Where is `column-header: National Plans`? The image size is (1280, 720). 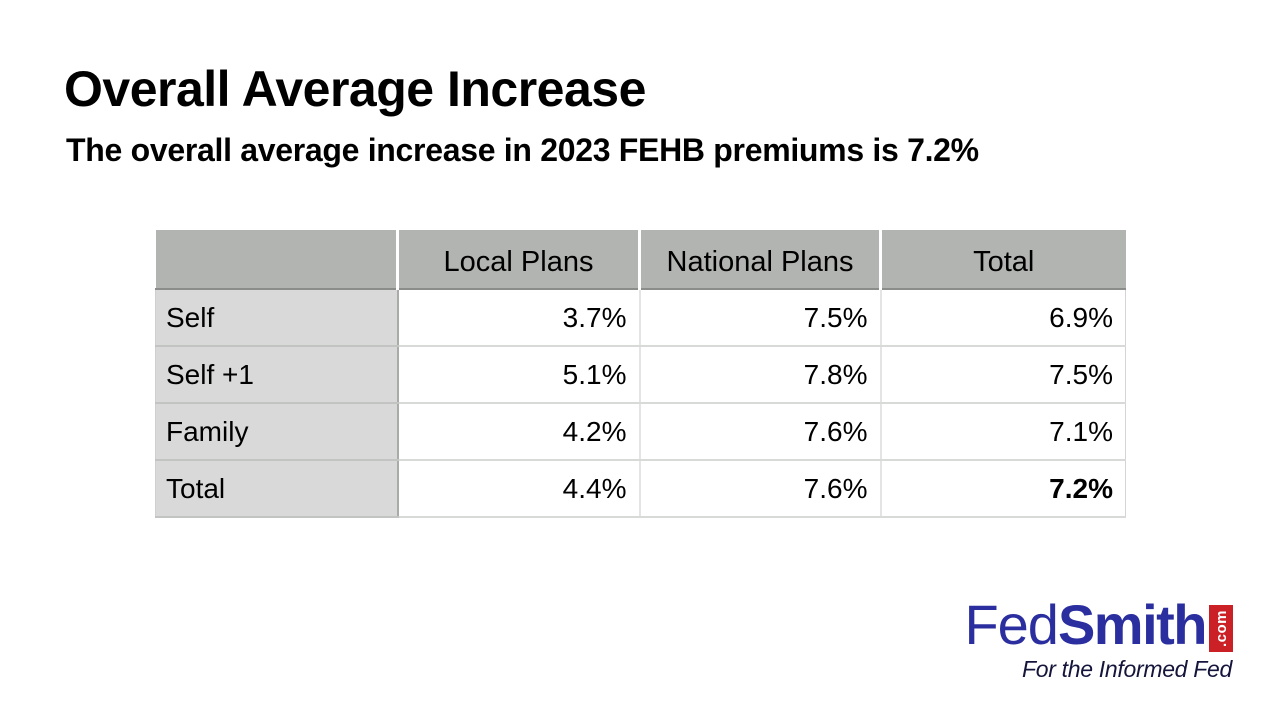 column-header: National Plans is located at coordinates (759, 260).